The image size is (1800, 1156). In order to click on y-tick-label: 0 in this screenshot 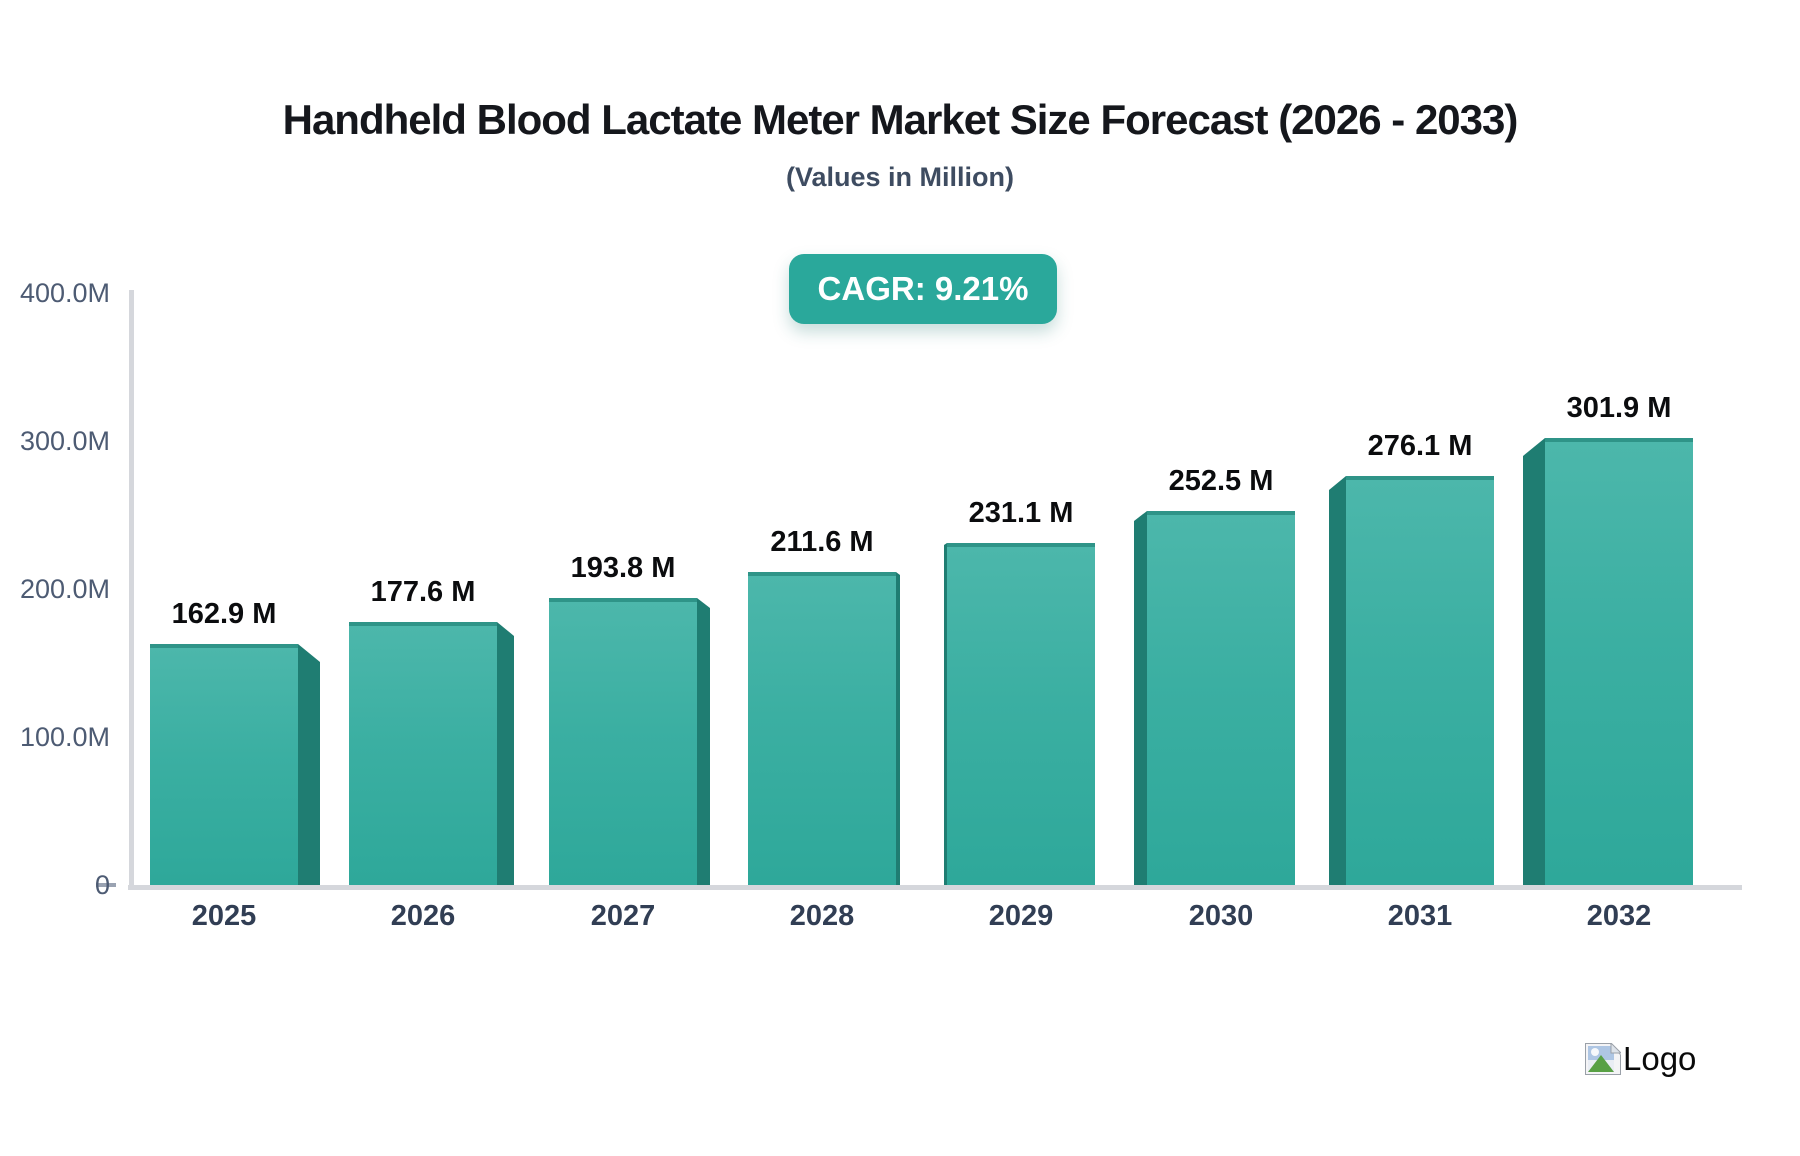, I will do `click(102, 885)`.